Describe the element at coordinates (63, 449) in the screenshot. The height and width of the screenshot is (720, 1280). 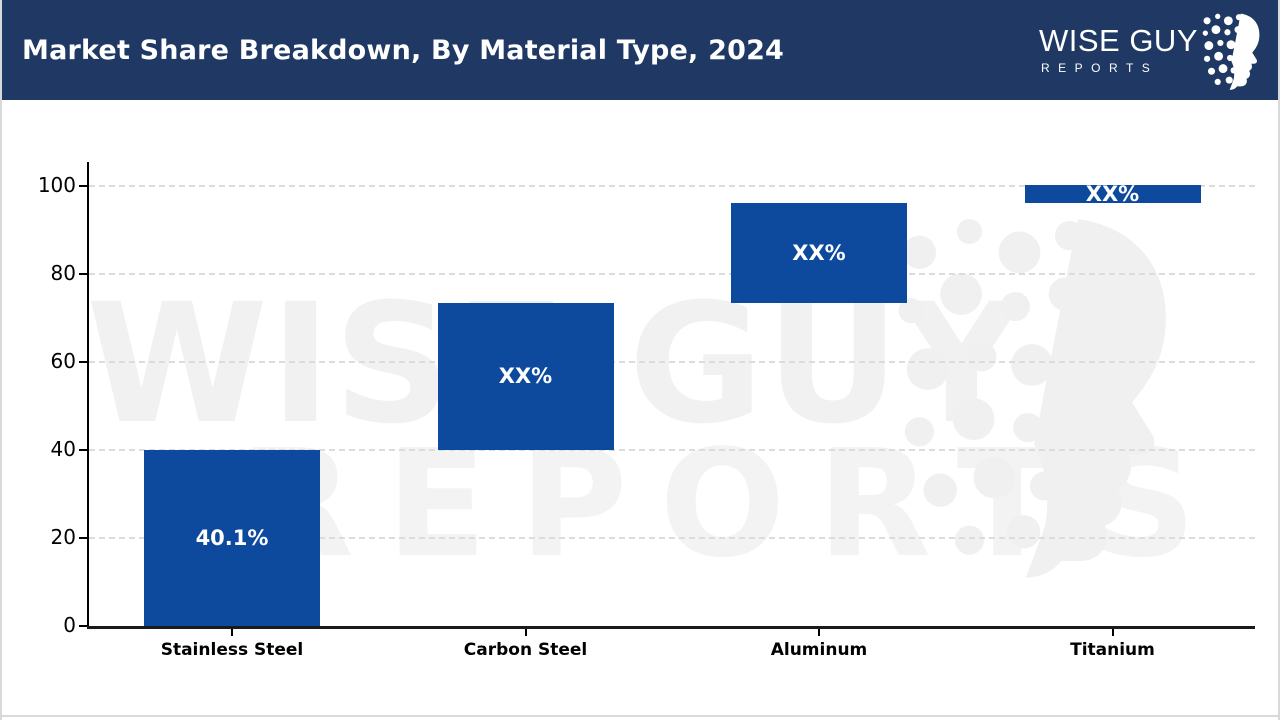
I see `y-tick-label-40: 40` at that location.